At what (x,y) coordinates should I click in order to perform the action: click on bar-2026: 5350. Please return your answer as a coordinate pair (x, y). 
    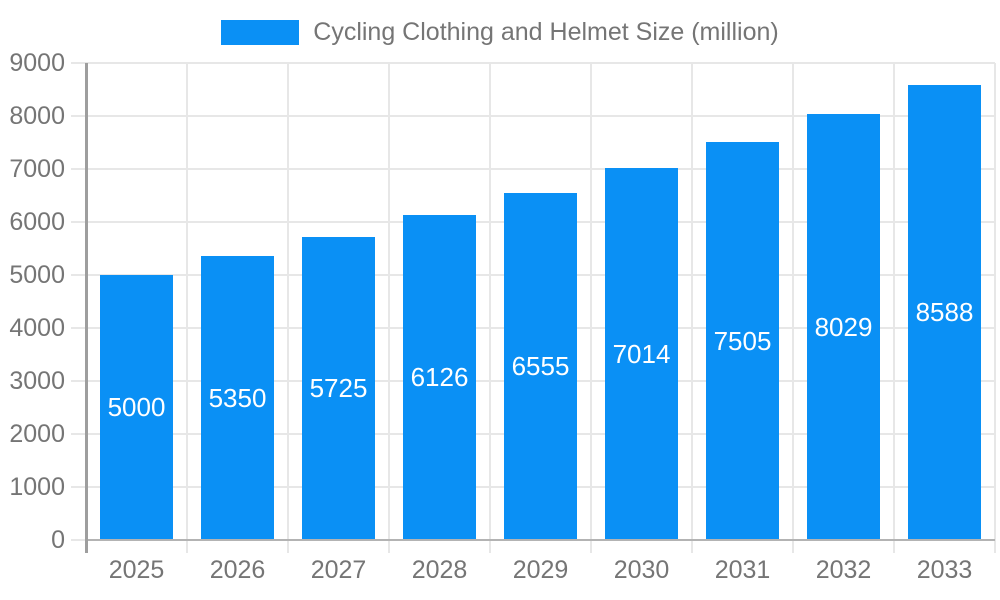
    Looking at the image, I should click on (237, 398).